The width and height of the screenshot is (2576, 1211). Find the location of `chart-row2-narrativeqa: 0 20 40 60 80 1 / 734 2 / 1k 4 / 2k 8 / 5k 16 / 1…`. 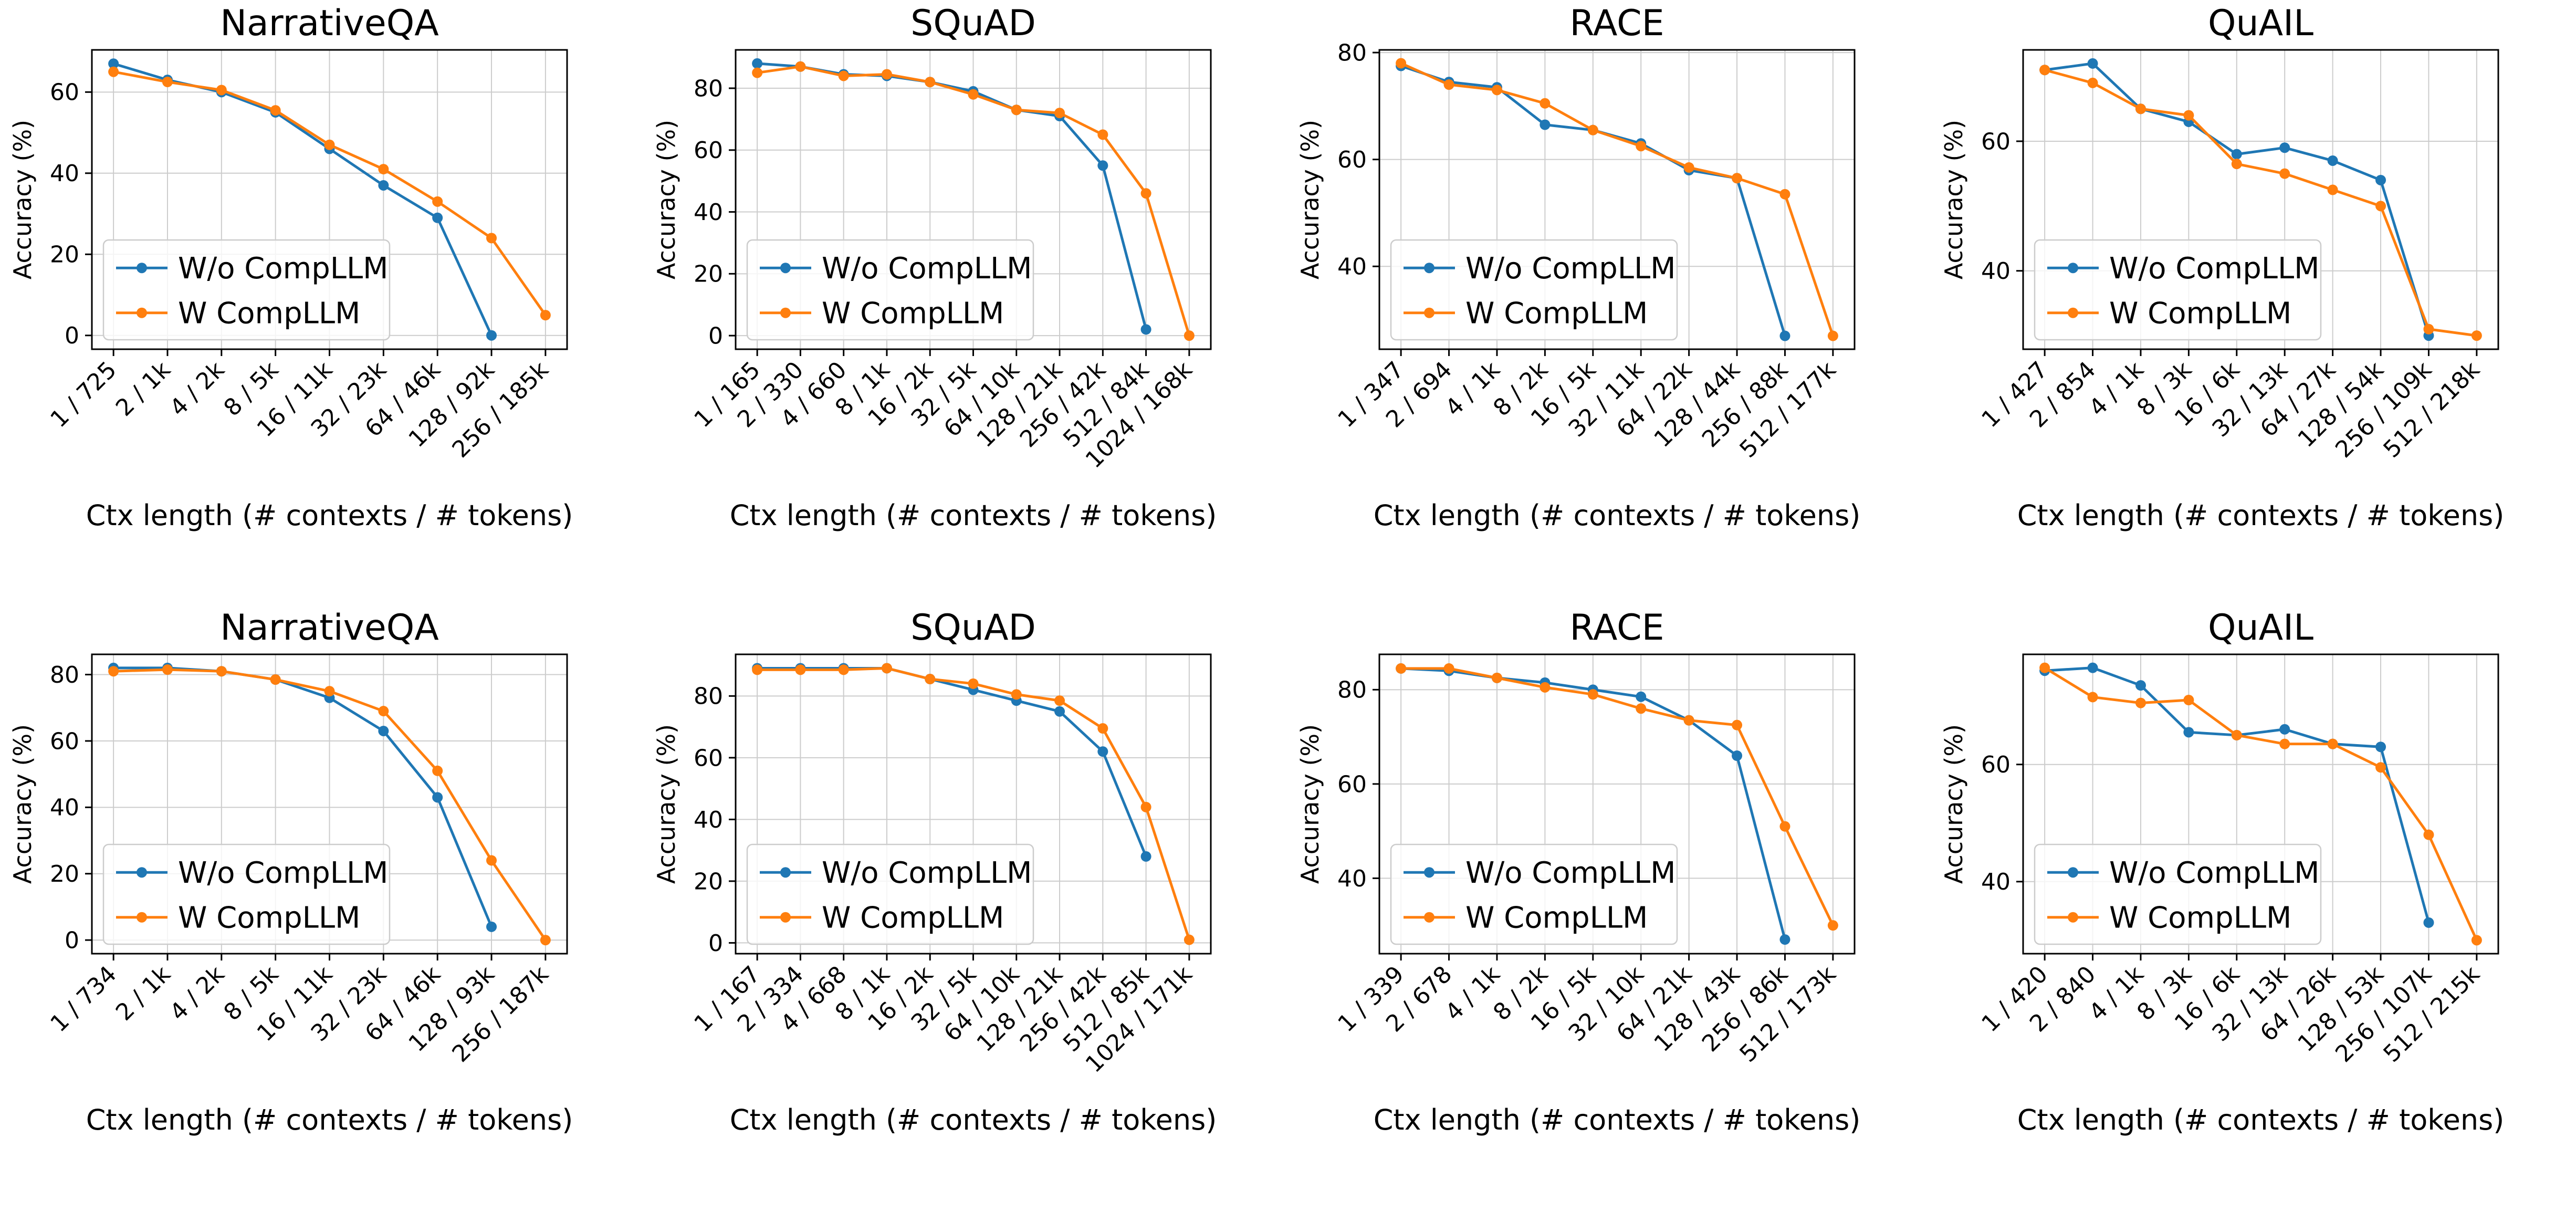

chart-row2-narrativeqa: 0 20 40 60 80 1 / 734 2 / 1k 4 / 2k 8 / 5k 16 / 1… is located at coordinates (322, 906).